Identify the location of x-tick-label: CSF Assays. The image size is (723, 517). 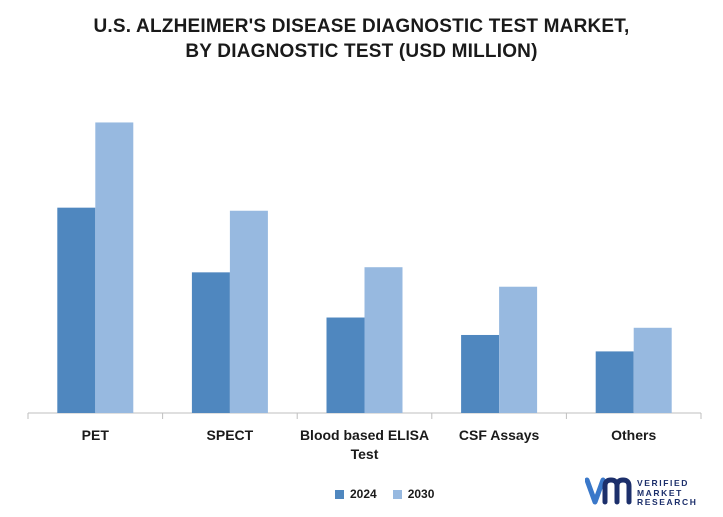
(499, 435).